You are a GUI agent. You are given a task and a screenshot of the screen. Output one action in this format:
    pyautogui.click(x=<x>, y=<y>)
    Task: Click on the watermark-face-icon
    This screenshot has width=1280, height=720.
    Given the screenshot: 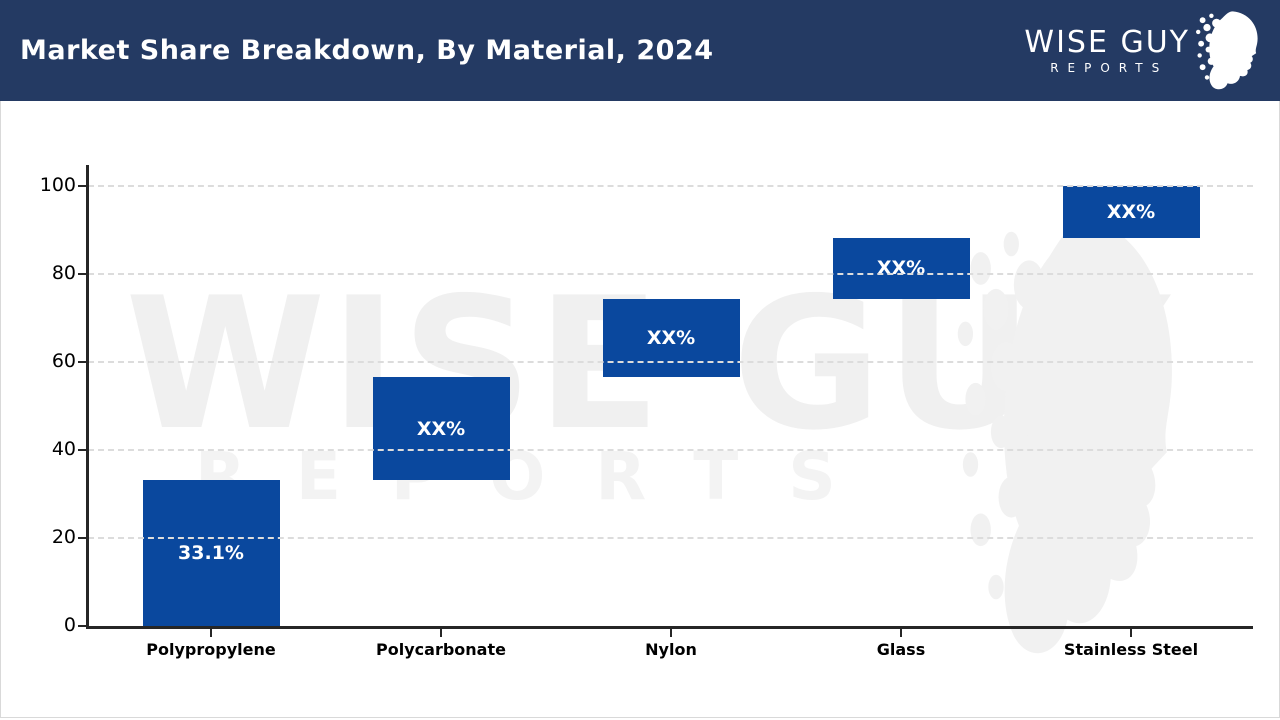 What is the action you would take?
    pyautogui.click(x=1064, y=436)
    